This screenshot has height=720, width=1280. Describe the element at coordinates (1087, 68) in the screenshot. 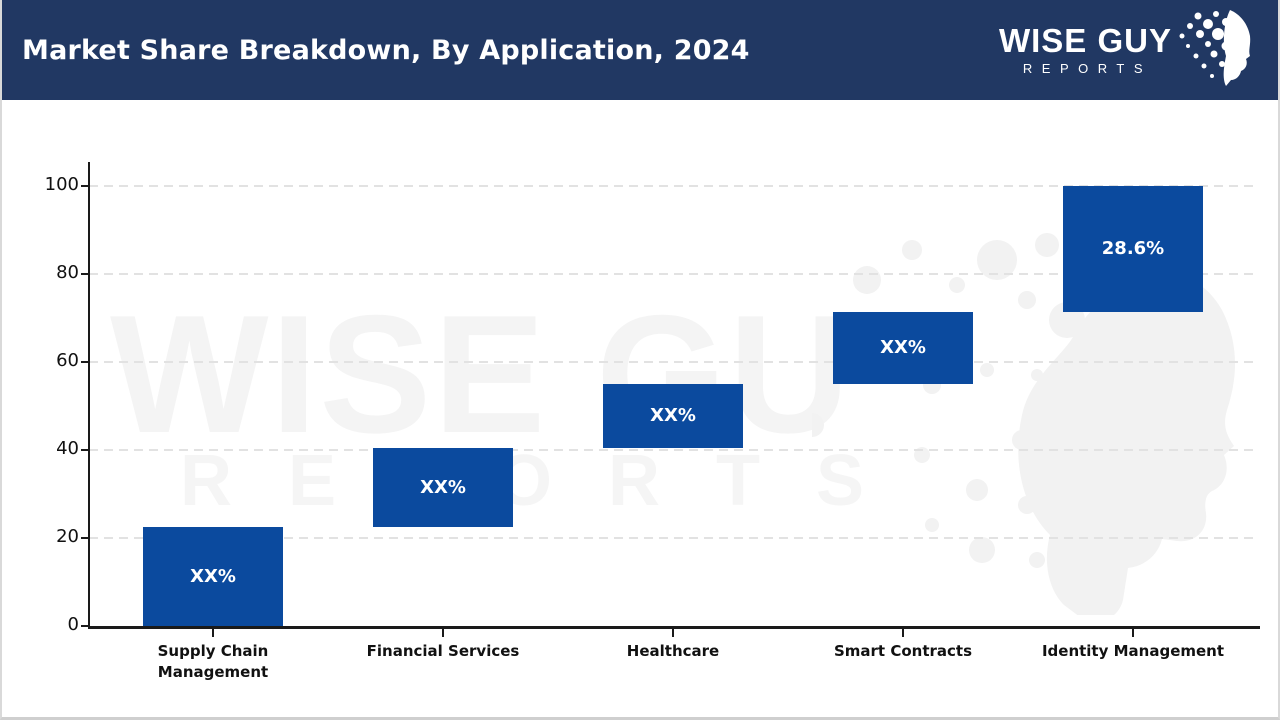

I see `logo-subtitle: REPORTS` at that location.